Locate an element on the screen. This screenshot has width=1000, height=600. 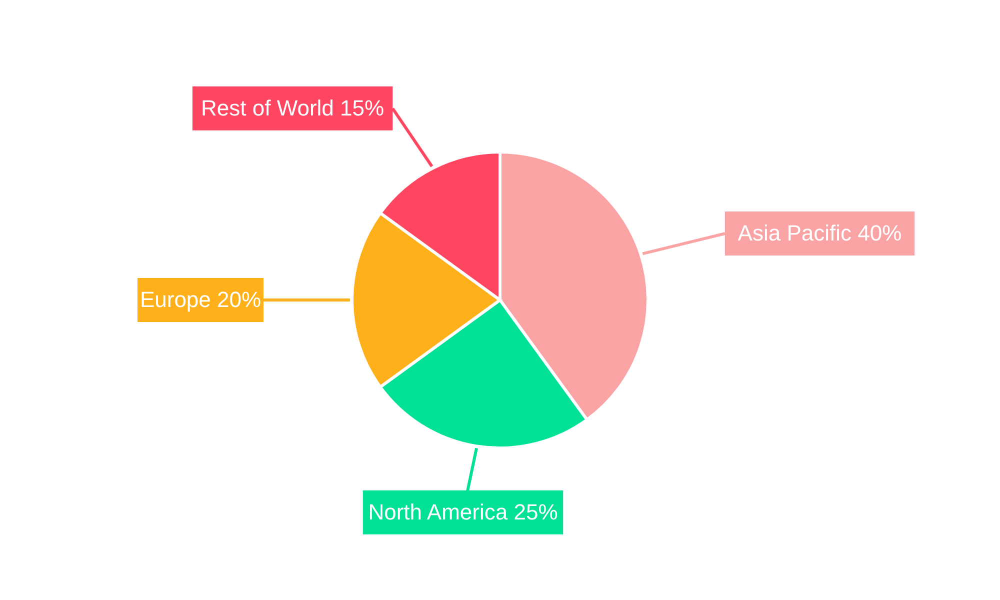
slice-label: Europe 20% is located at coordinates (201, 299).